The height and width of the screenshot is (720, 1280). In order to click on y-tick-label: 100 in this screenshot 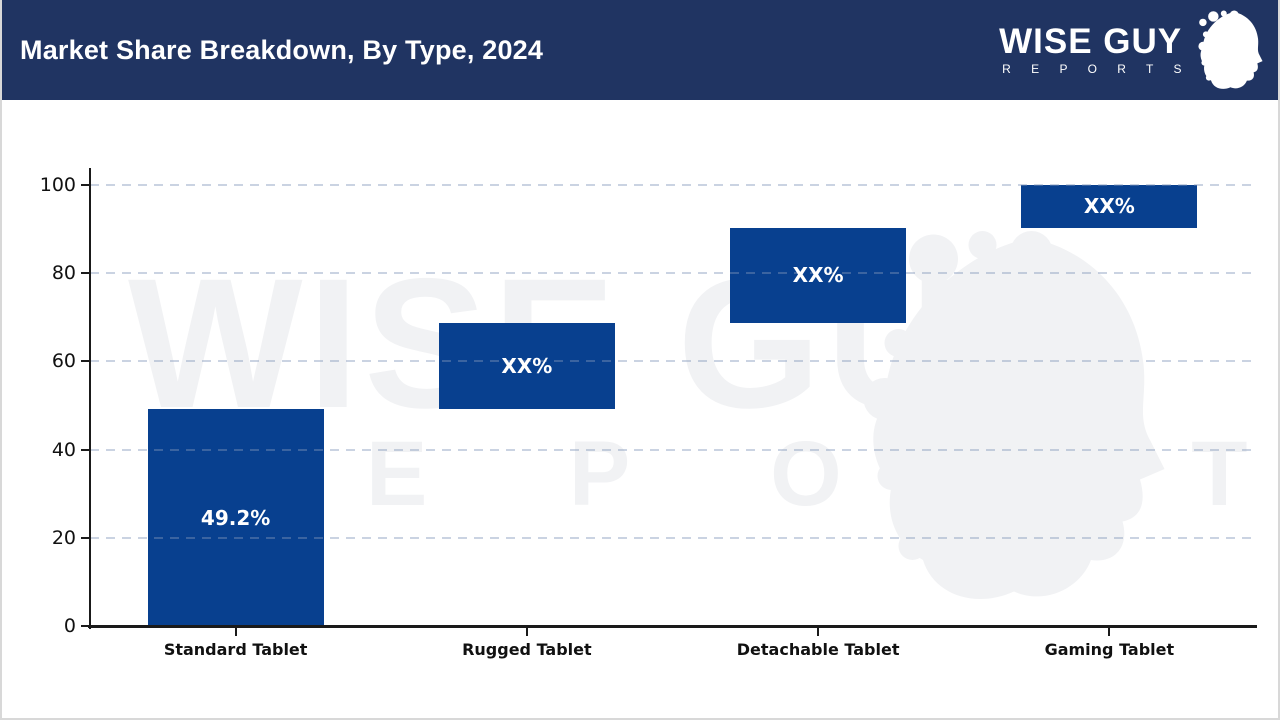, I will do `click(57, 185)`.